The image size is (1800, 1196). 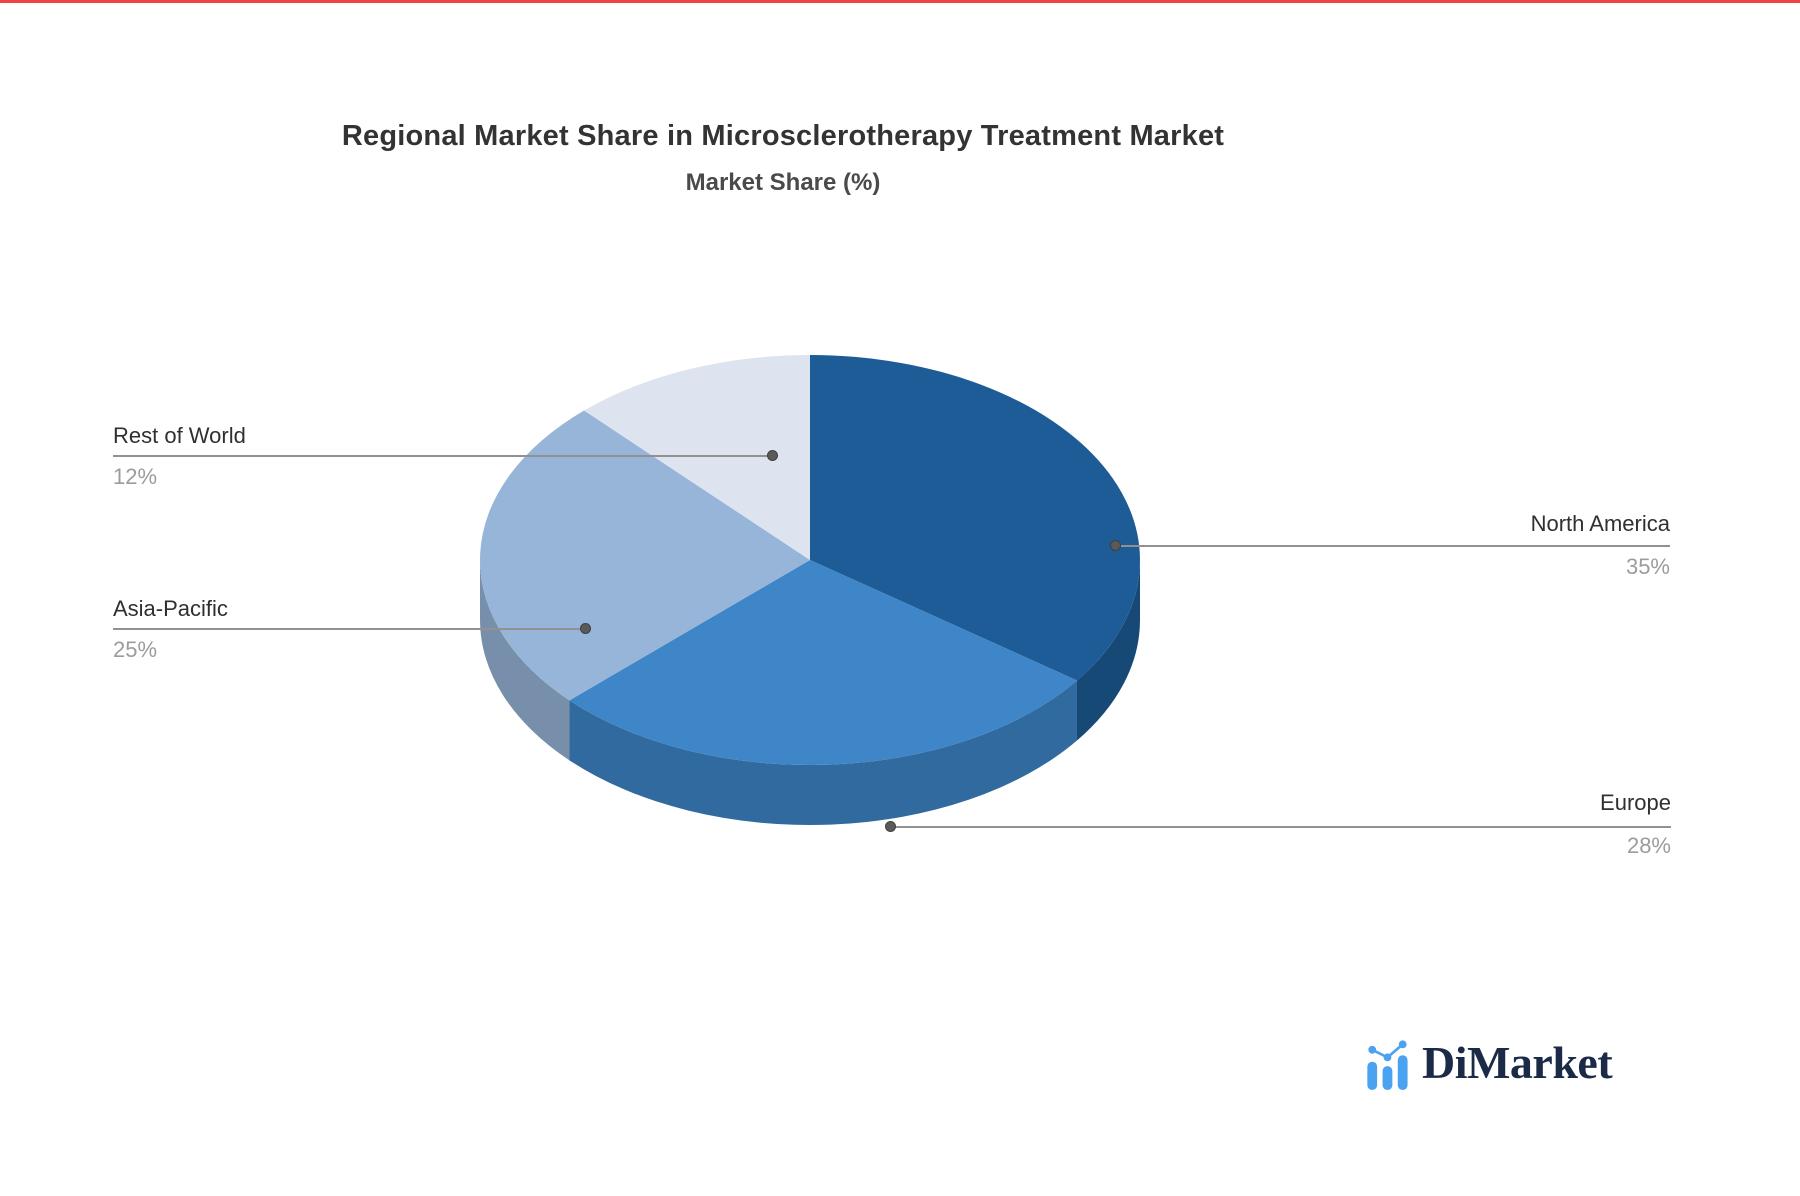 What do you see at coordinates (1517, 1062) in the screenshot?
I see `brand-name: DiMarket` at bounding box center [1517, 1062].